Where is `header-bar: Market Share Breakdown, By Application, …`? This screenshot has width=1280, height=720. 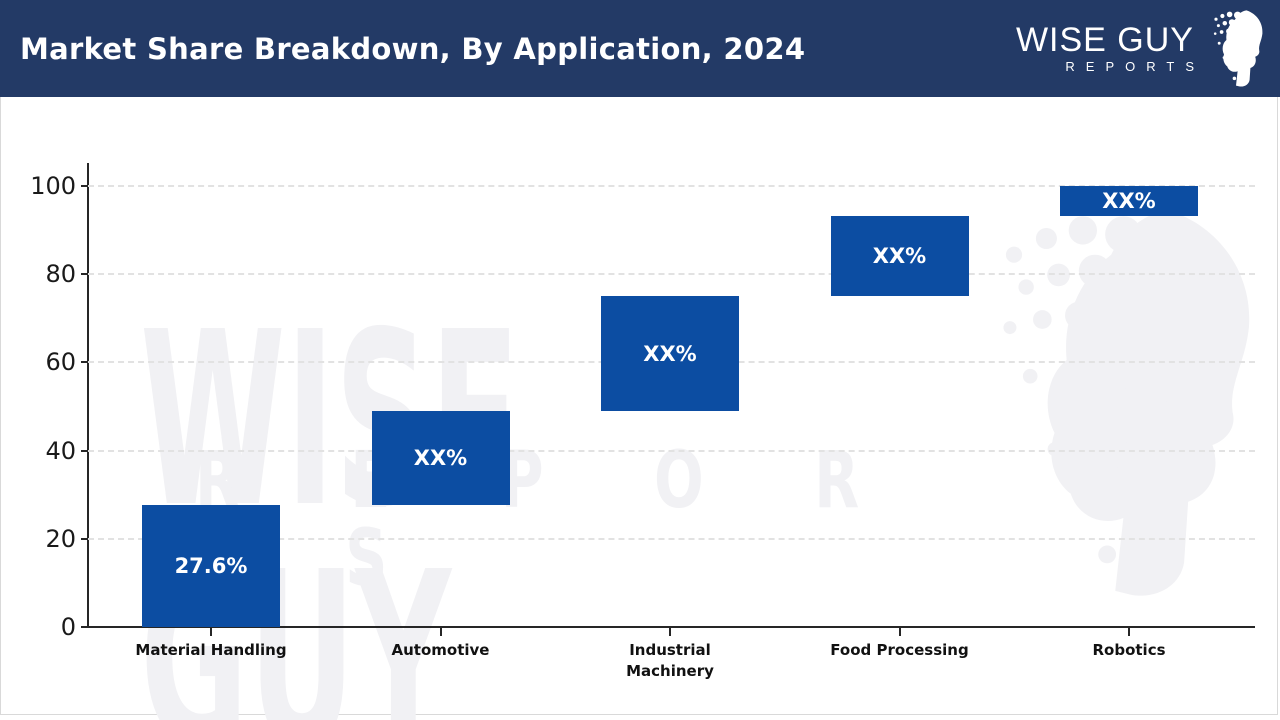
header-bar: Market Share Breakdown, By Application, … is located at coordinates (640, 48).